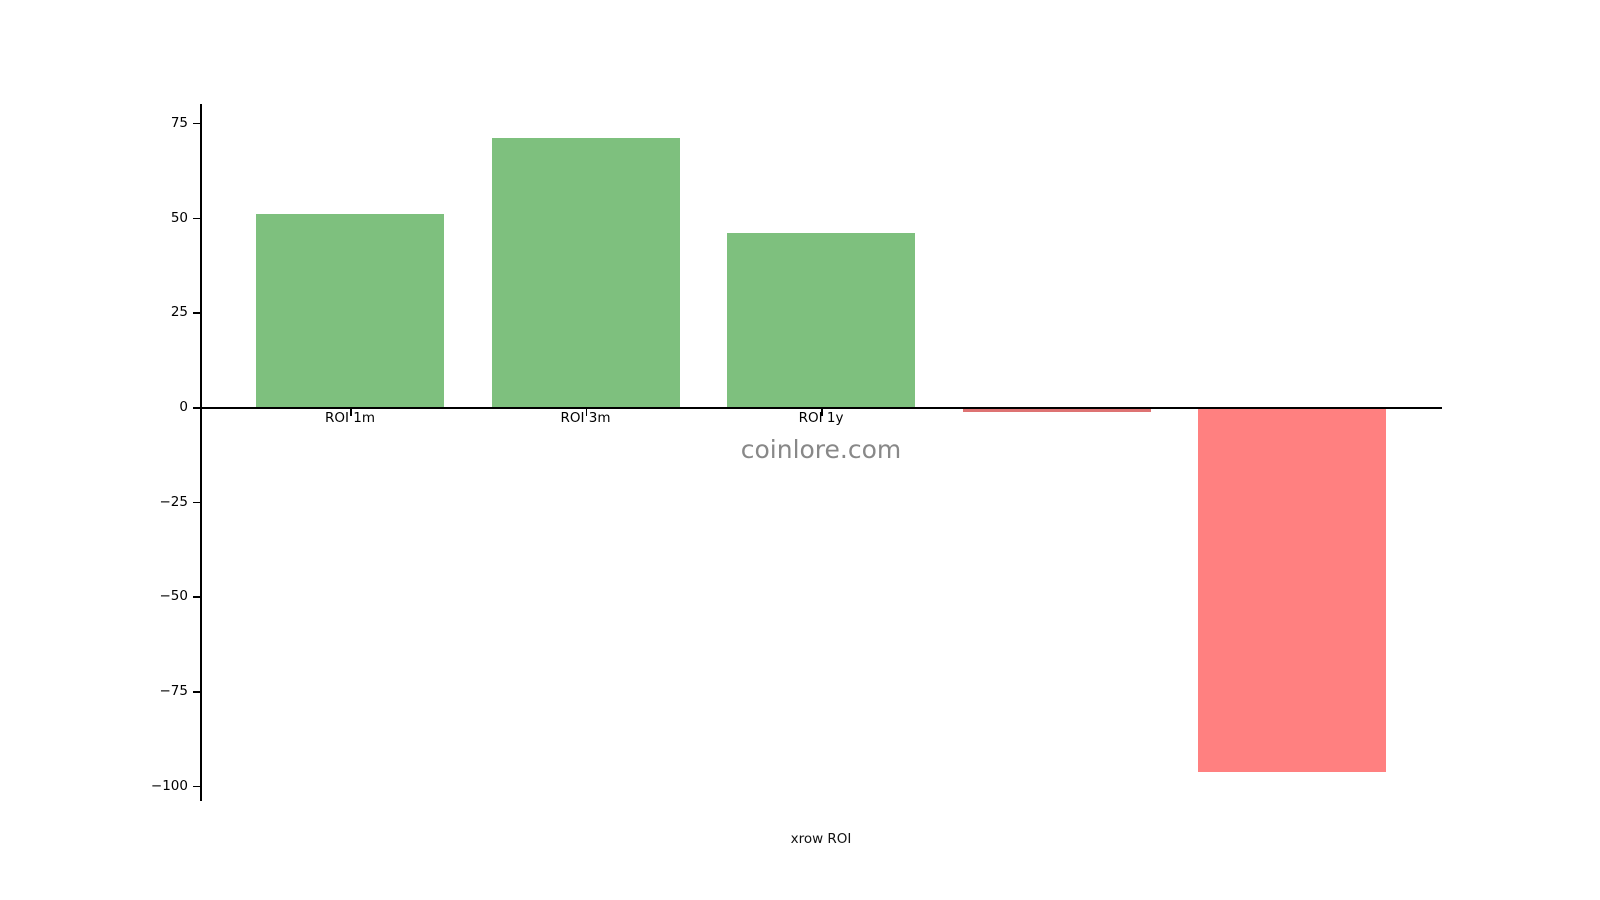 Image resolution: width=1600 pixels, height=900 pixels. What do you see at coordinates (821, 418) in the screenshot?
I see `x-tick-label: ROI 1y` at bounding box center [821, 418].